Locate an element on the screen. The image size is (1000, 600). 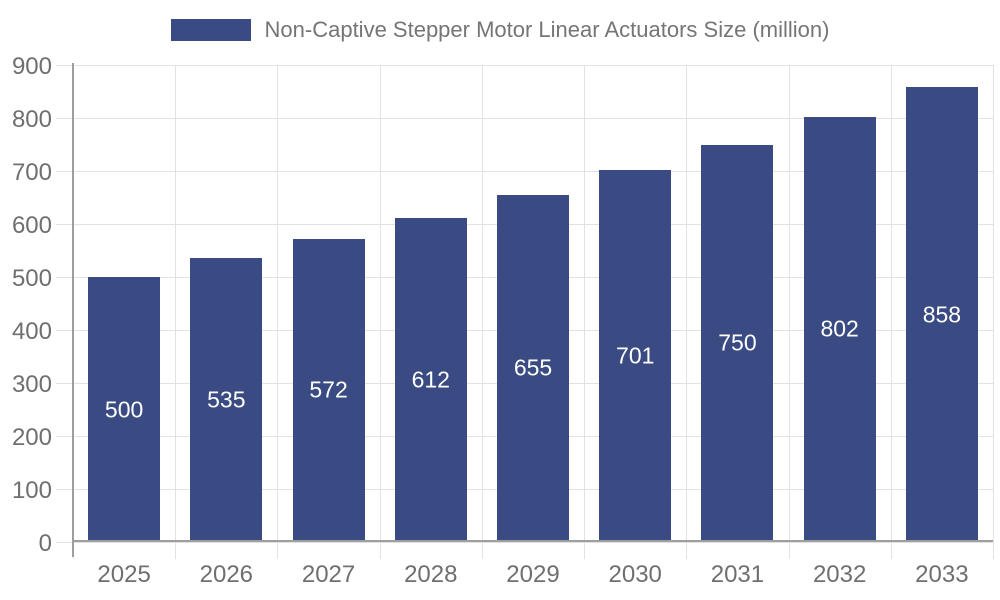
y-axis-tick-label: 0 is located at coordinates (45, 543).